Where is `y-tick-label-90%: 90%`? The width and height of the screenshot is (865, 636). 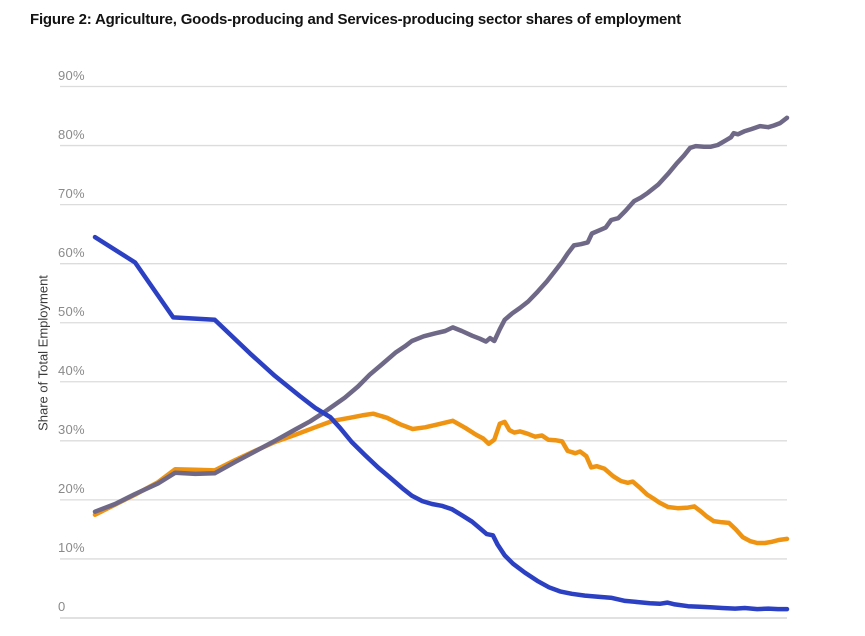 y-tick-label-90%: 90% is located at coordinates (71, 75).